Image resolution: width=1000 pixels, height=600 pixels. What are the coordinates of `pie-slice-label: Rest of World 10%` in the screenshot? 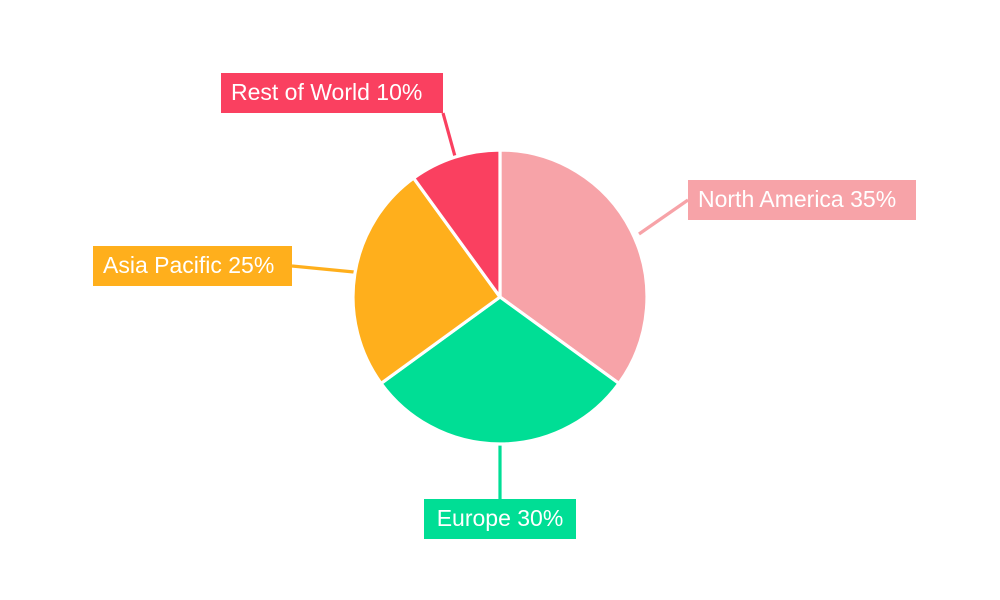 It's located at (332, 93).